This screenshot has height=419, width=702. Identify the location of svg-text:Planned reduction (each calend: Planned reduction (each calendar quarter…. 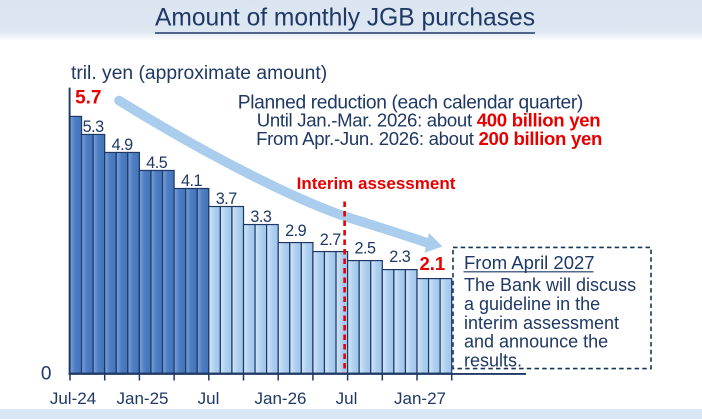
(410, 102).